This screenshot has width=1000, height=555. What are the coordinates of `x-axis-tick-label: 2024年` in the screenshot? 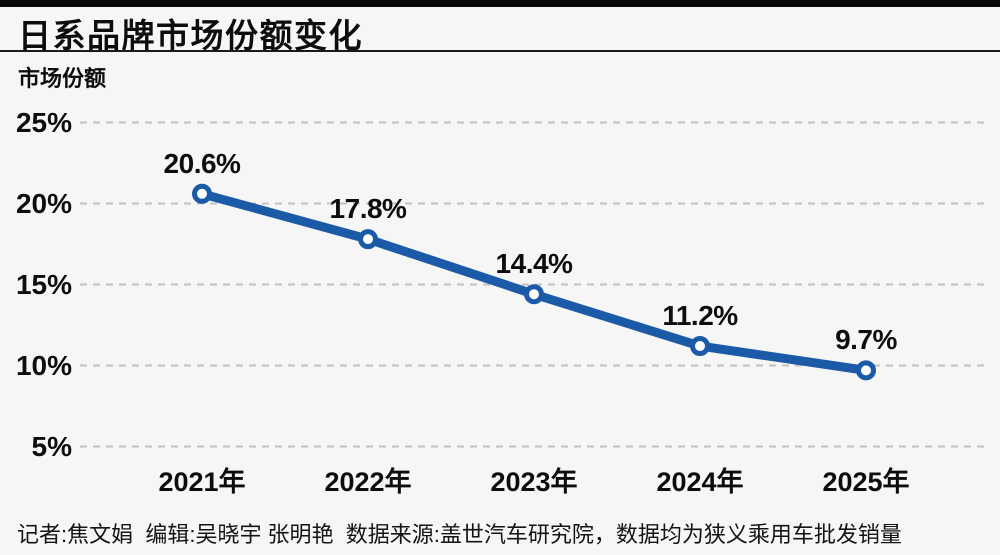 It's located at (700, 482).